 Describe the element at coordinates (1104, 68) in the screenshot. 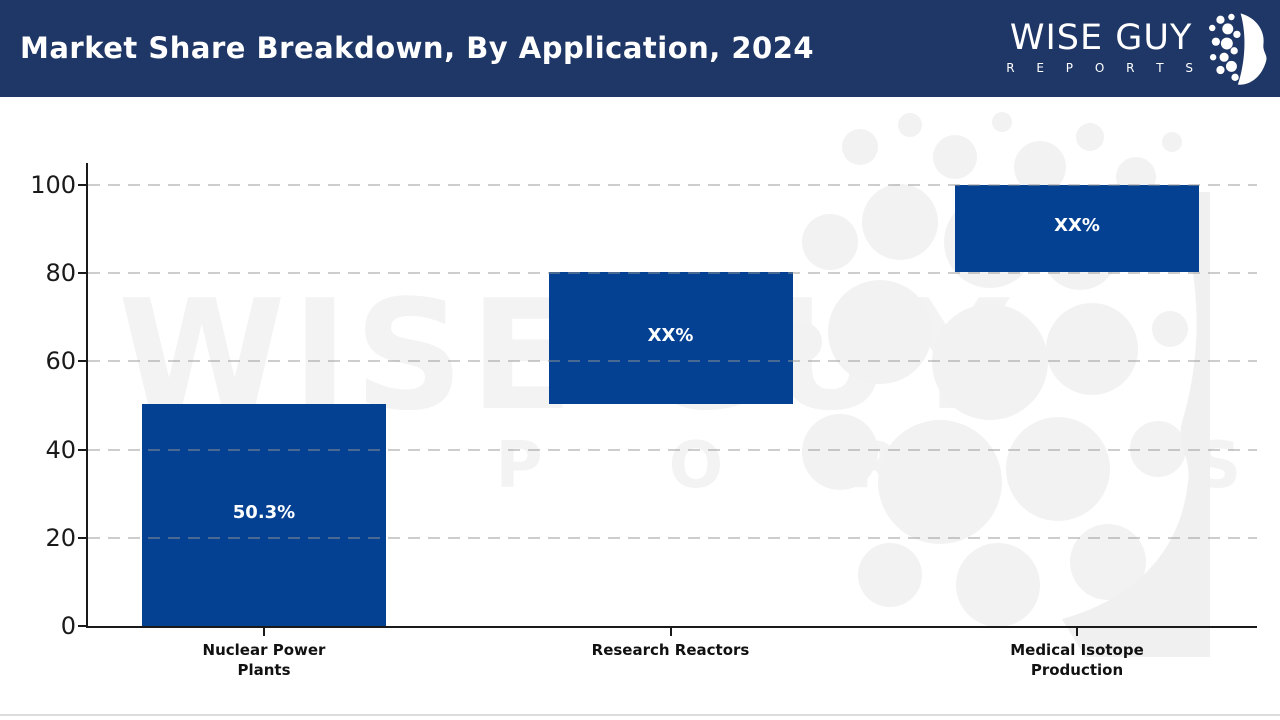

I see `logo-subtitle: R E P O R T S` at that location.